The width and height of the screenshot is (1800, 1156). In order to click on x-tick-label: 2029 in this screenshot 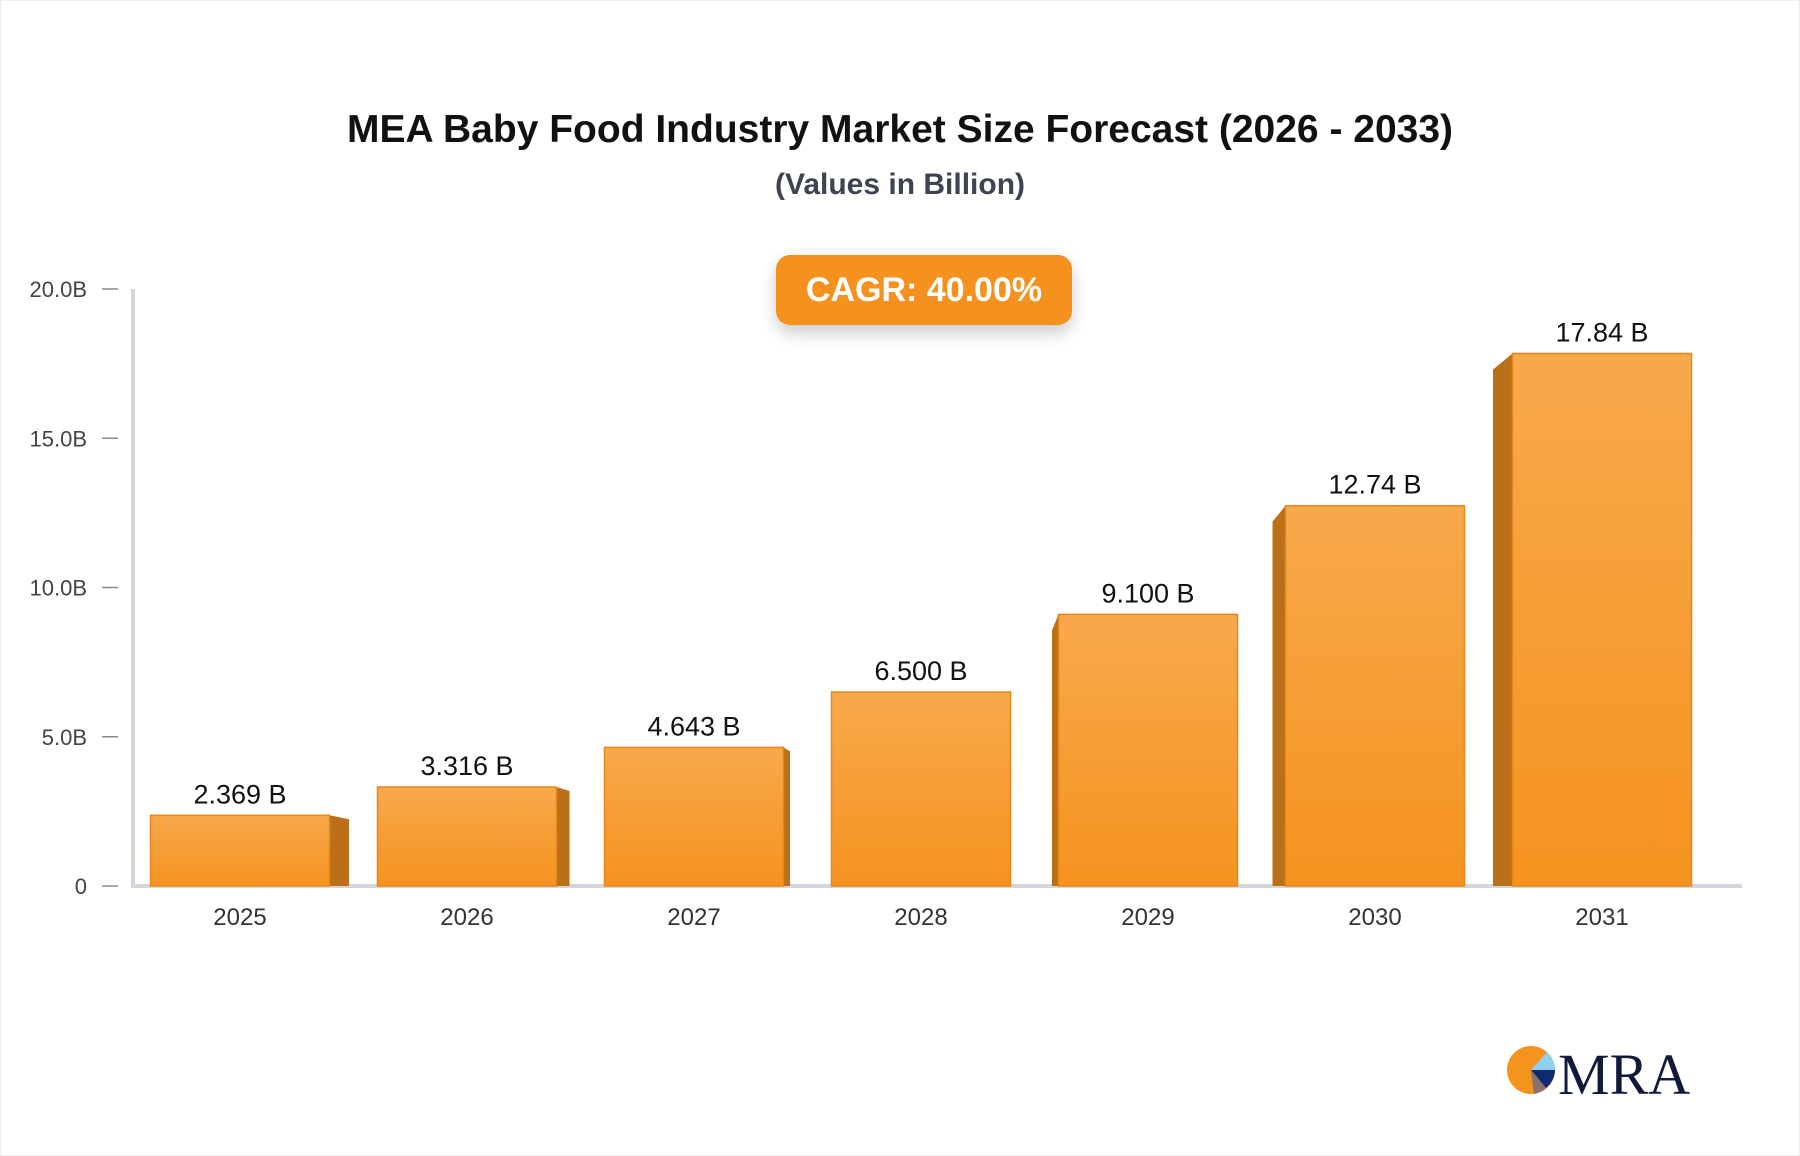, I will do `click(1147, 917)`.